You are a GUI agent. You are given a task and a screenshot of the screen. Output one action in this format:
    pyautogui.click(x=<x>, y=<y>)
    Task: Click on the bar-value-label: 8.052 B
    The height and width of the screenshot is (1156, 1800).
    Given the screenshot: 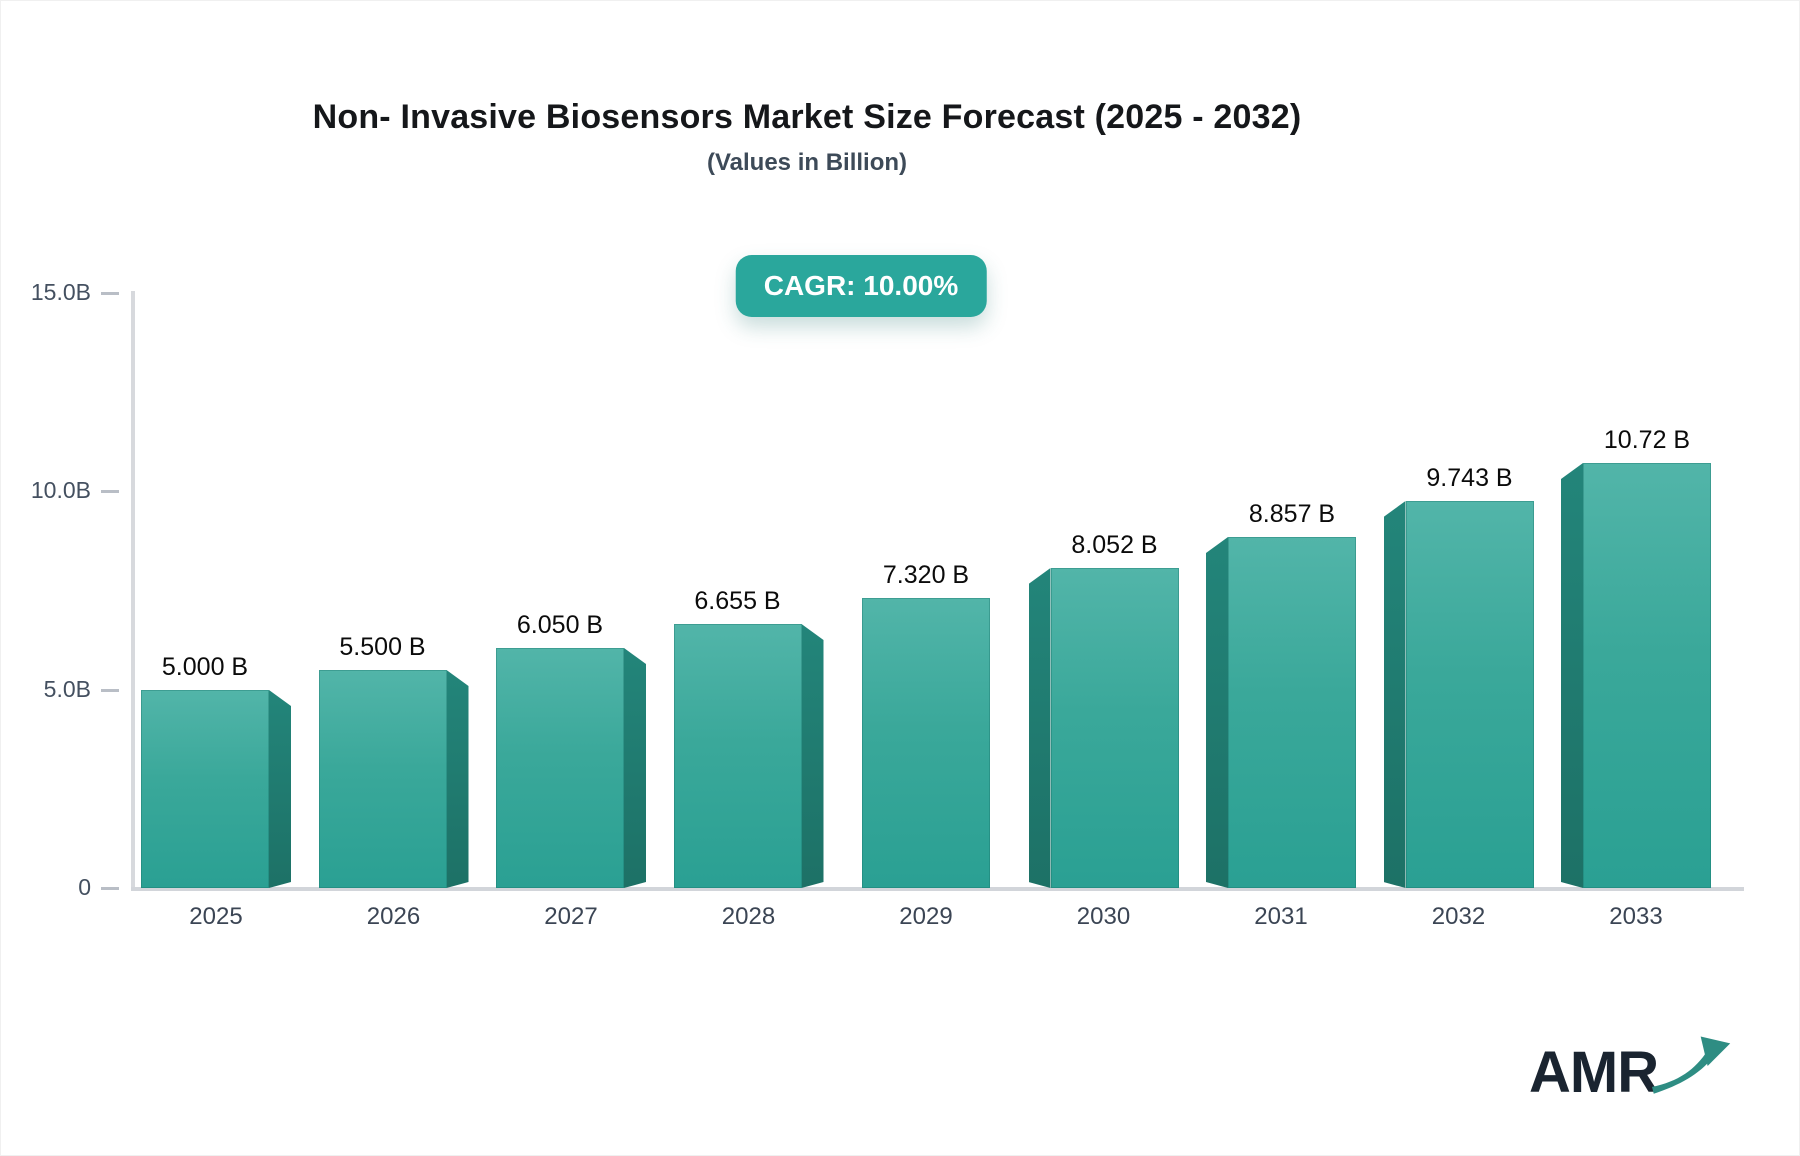 What is the action you would take?
    pyautogui.click(x=1114, y=545)
    